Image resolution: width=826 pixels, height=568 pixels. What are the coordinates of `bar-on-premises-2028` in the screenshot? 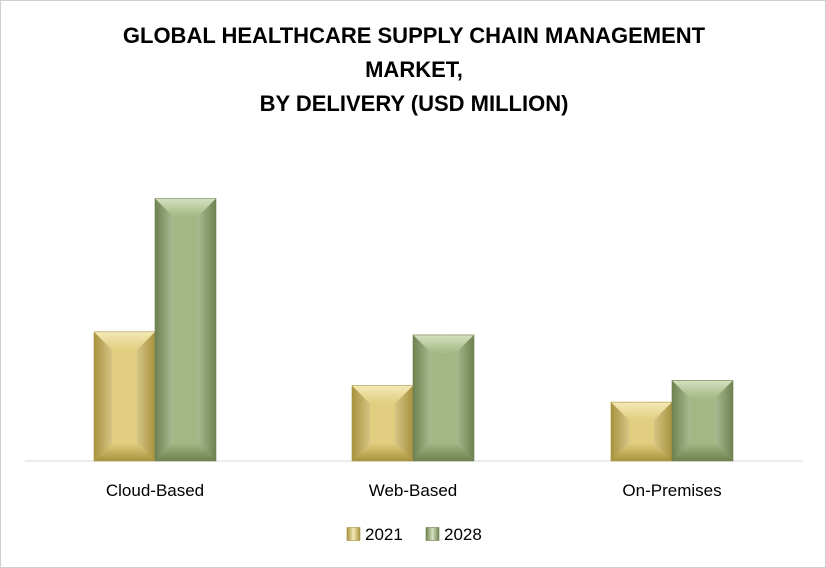 It's located at (702, 421).